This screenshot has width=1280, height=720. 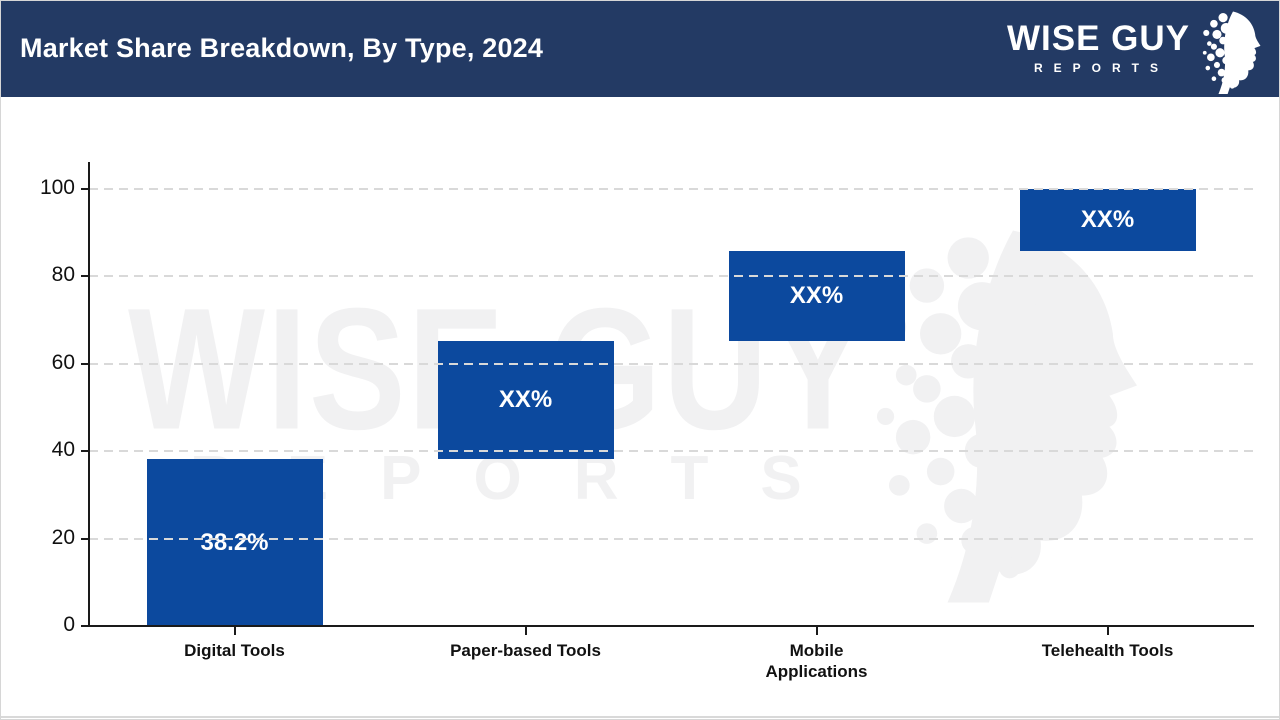 What do you see at coordinates (525, 631) in the screenshot?
I see `x-tick-paper-based-tools` at bounding box center [525, 631].